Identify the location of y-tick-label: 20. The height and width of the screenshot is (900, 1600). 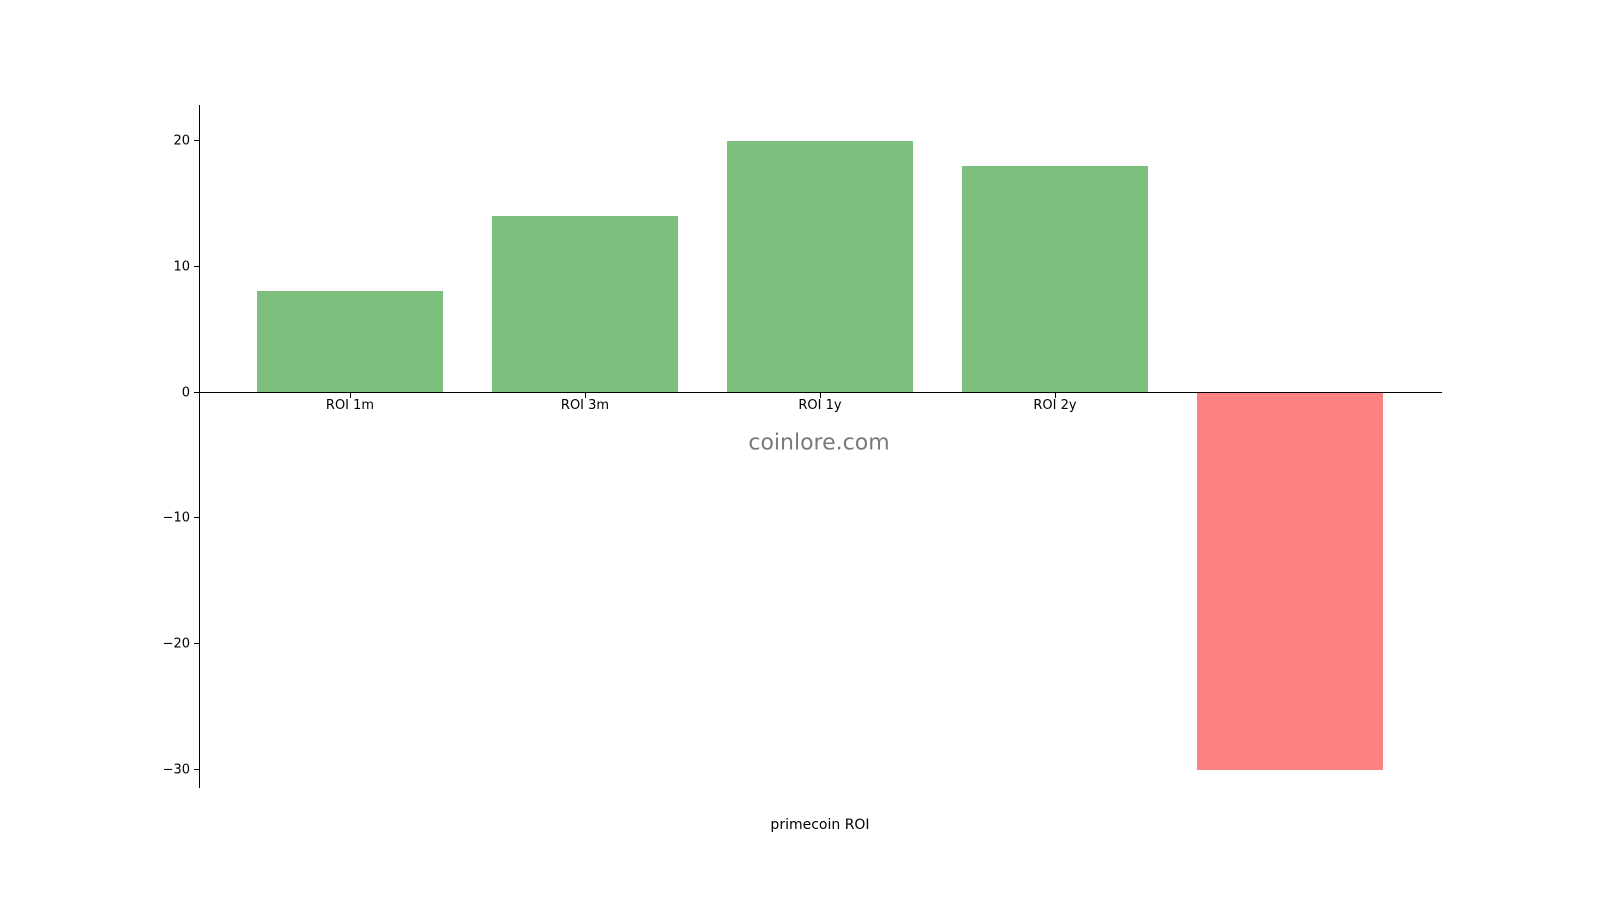
(181, 141).